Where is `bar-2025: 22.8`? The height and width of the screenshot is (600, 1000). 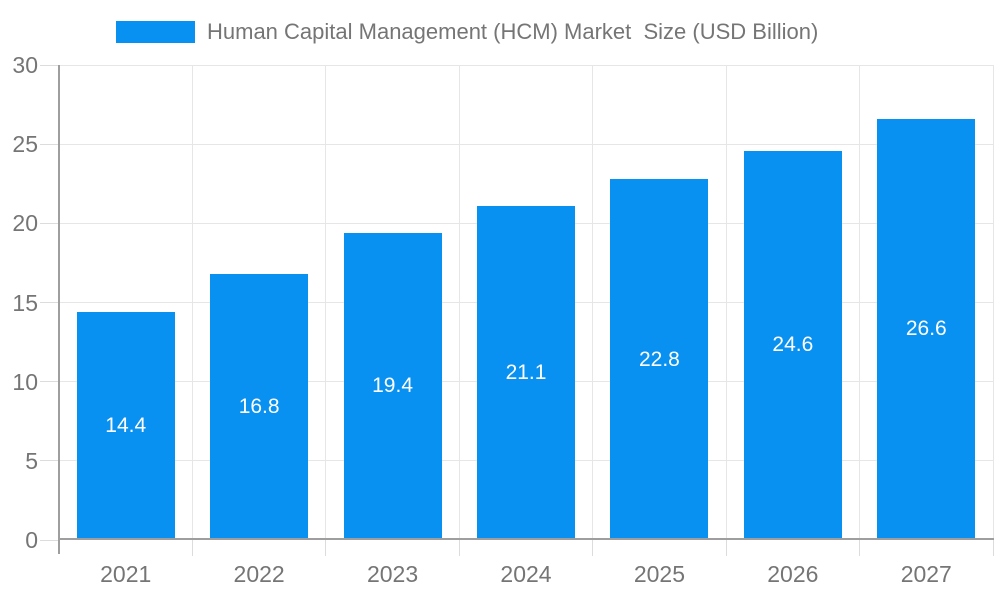 bar-2025: 22.8 is located at coordinates (659, 359).